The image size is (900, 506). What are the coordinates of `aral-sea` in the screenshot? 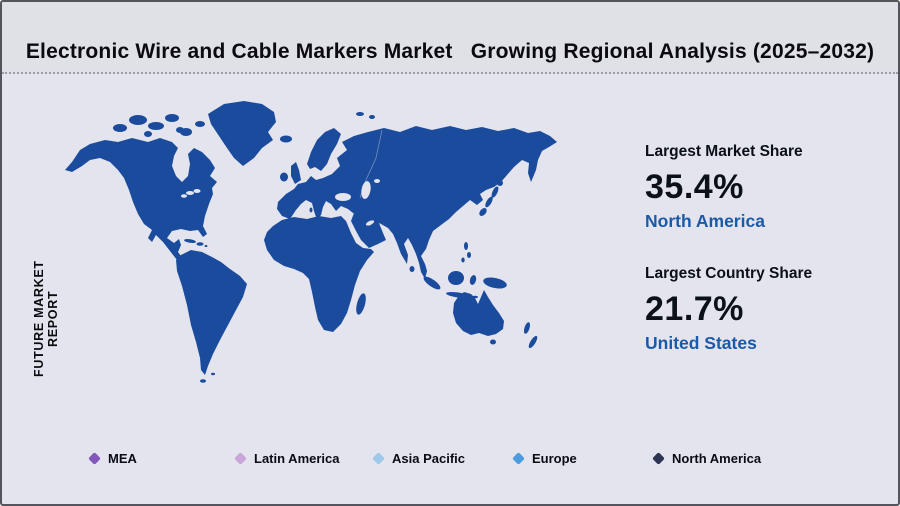 It's located at (377, 181).